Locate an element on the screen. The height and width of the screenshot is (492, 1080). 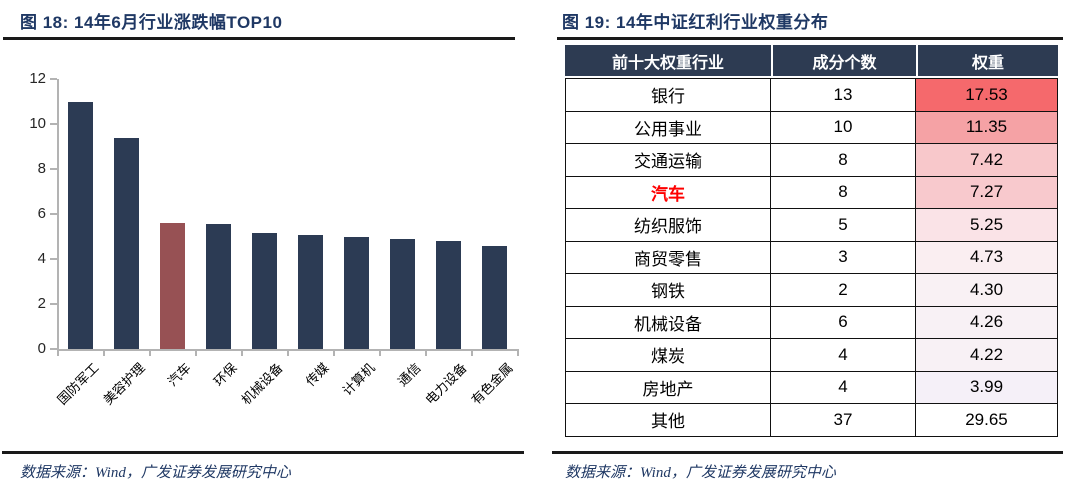
cell-industry: 公用事业 is located at coordinates (668, 127).